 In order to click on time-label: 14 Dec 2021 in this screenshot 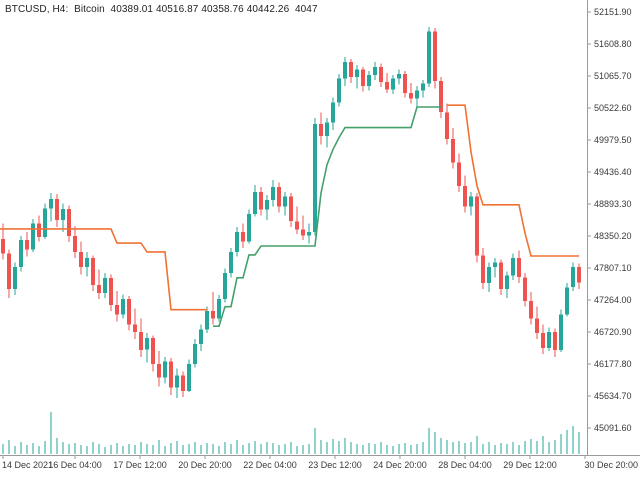, I will do `click(27, 465)`.